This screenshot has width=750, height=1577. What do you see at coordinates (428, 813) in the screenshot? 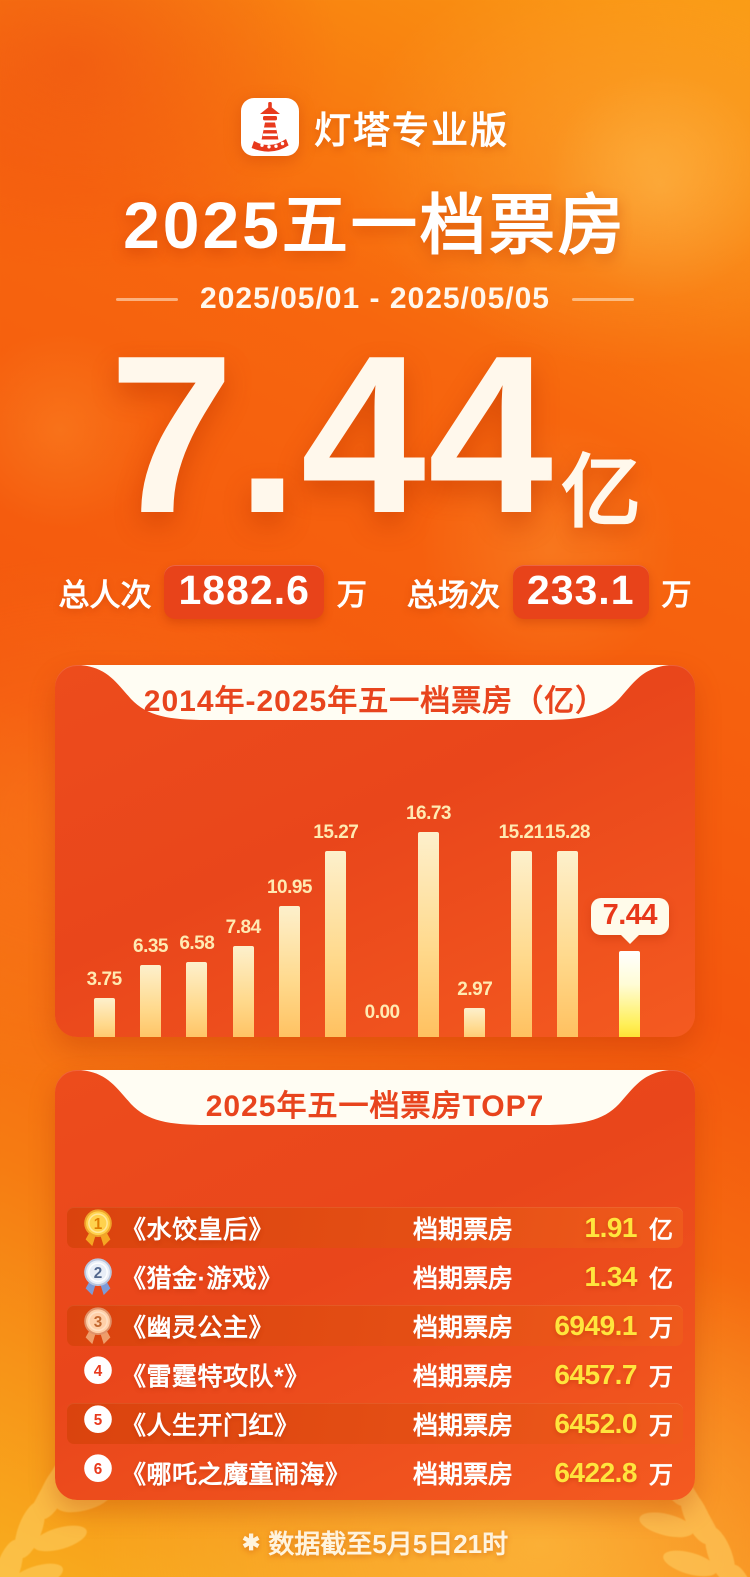
I see `bar-value-label: 16.73` at bounding box center [428, 813].